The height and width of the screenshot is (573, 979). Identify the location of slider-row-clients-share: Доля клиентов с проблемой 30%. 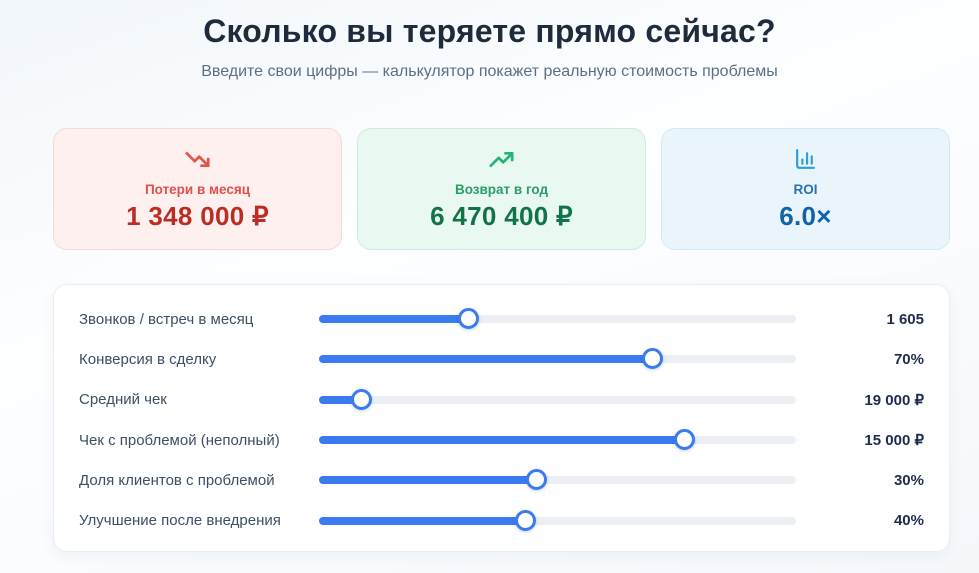
(501, 480).